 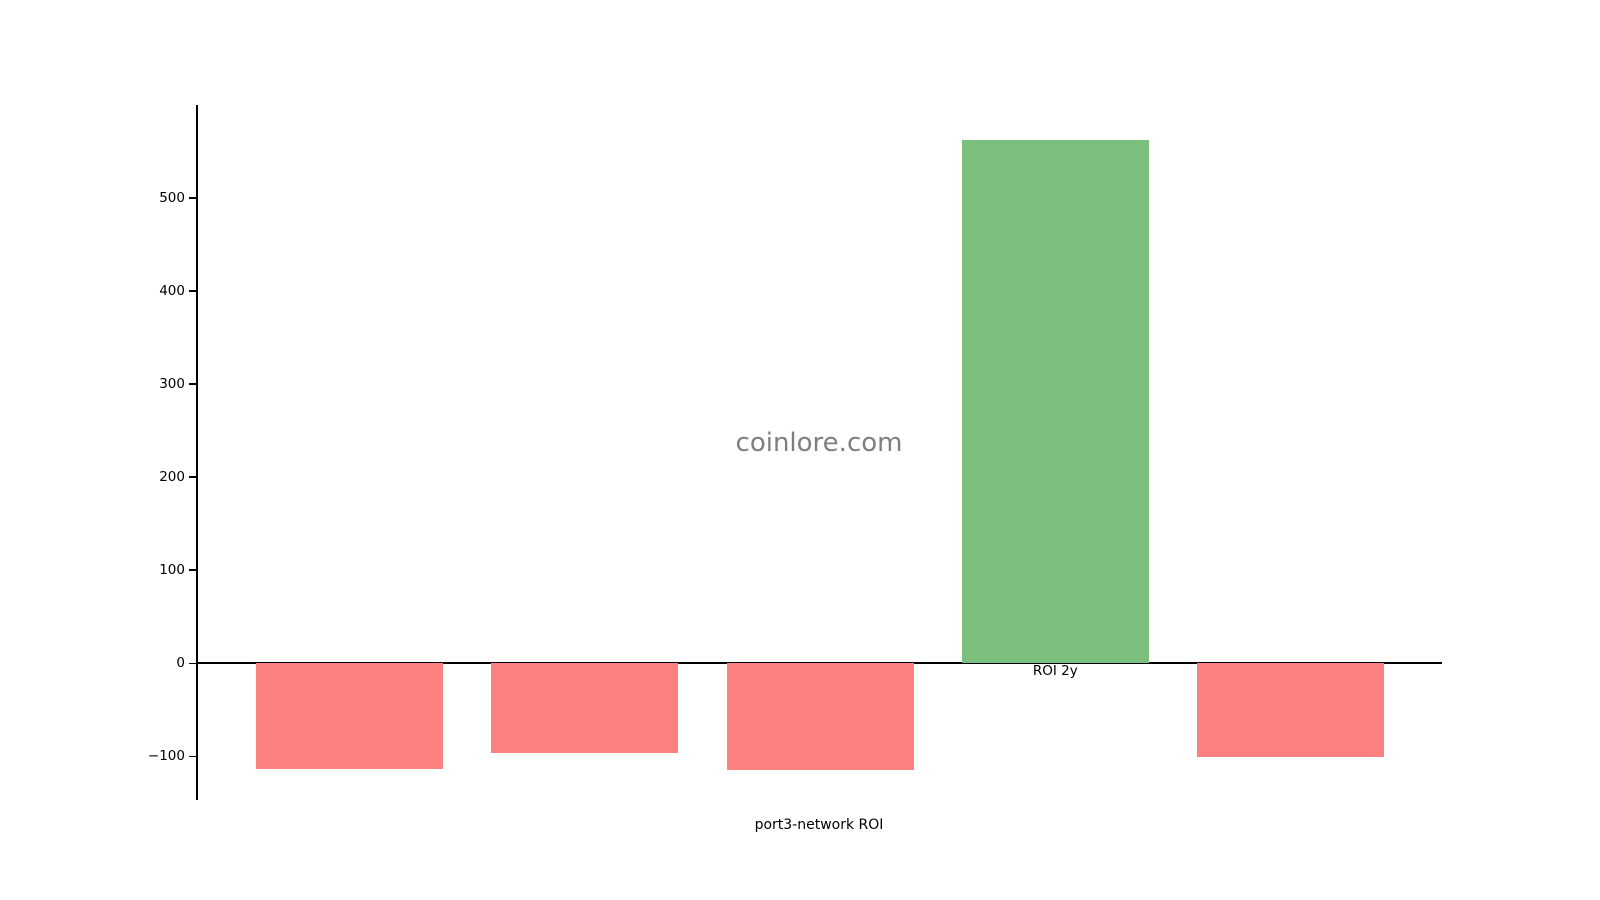 I want to click on bar-ROI 2y, so click(x=1055, y=402).